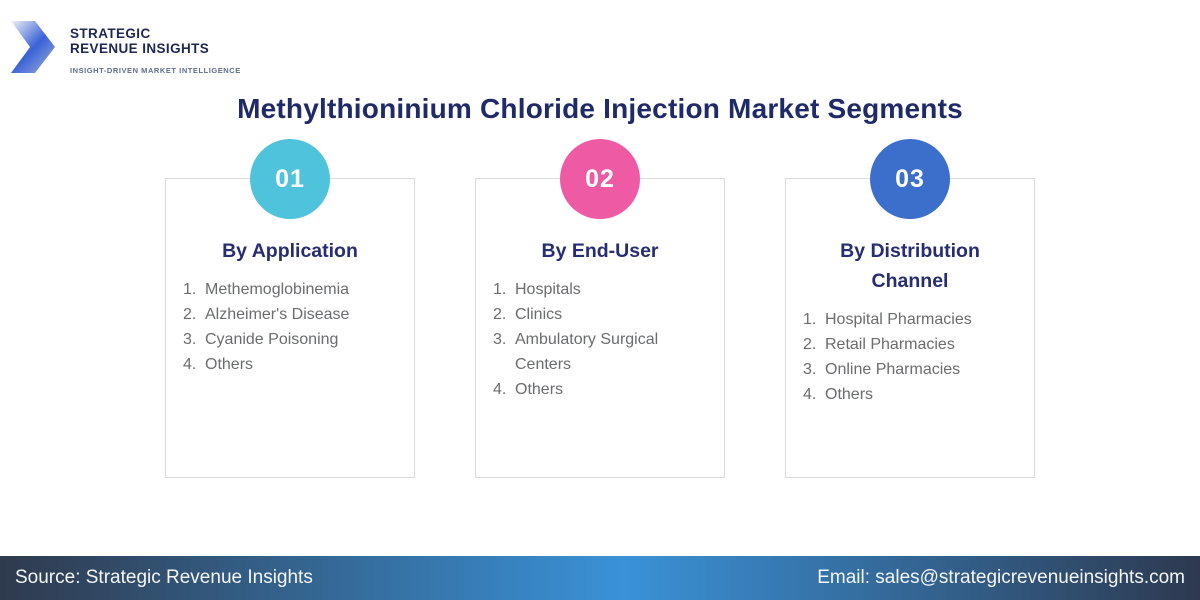 This screenshot has width=1200, height=600. Describe the element at coordinates (548, 289) in the screenshot. I see `list-item-label: Hospitals` at that location.